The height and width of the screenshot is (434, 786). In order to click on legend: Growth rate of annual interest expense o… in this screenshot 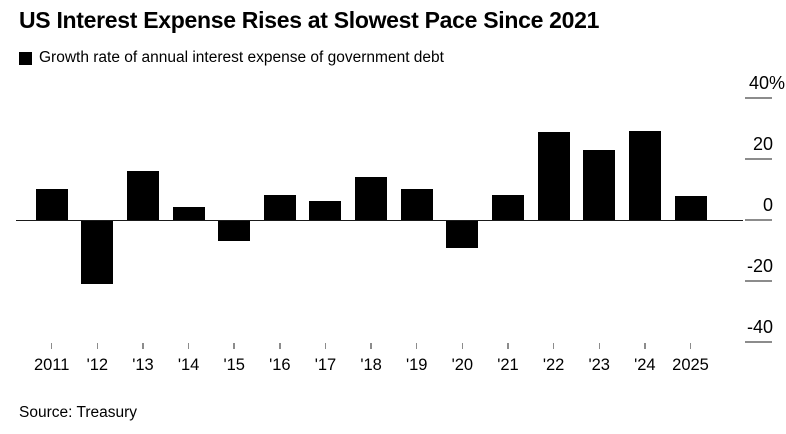, I will do `click(231, 58)`.